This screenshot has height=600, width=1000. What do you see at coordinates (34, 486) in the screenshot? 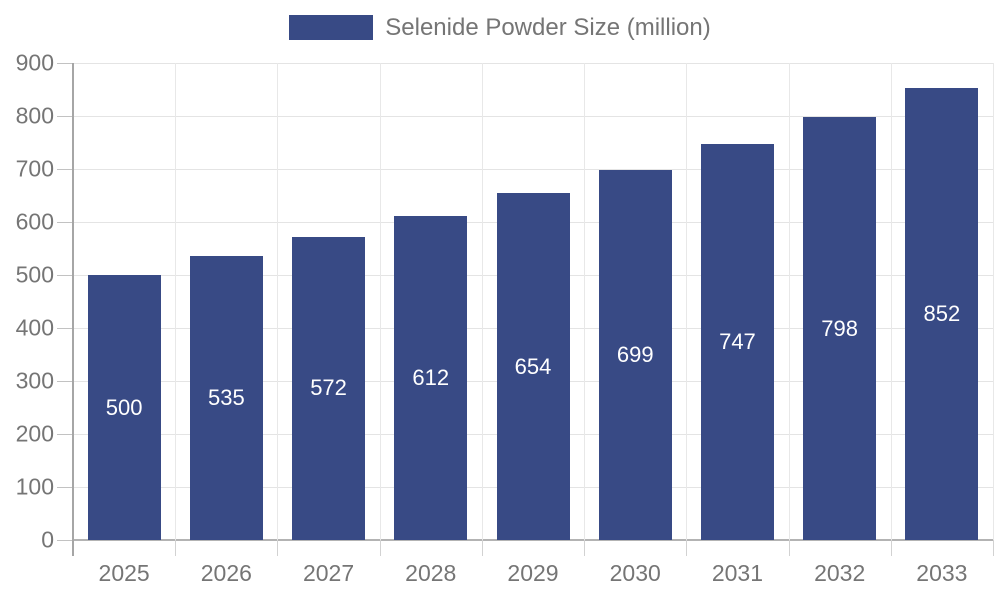
I see `y-tick-label: 100` at bounding box center [34, 486].